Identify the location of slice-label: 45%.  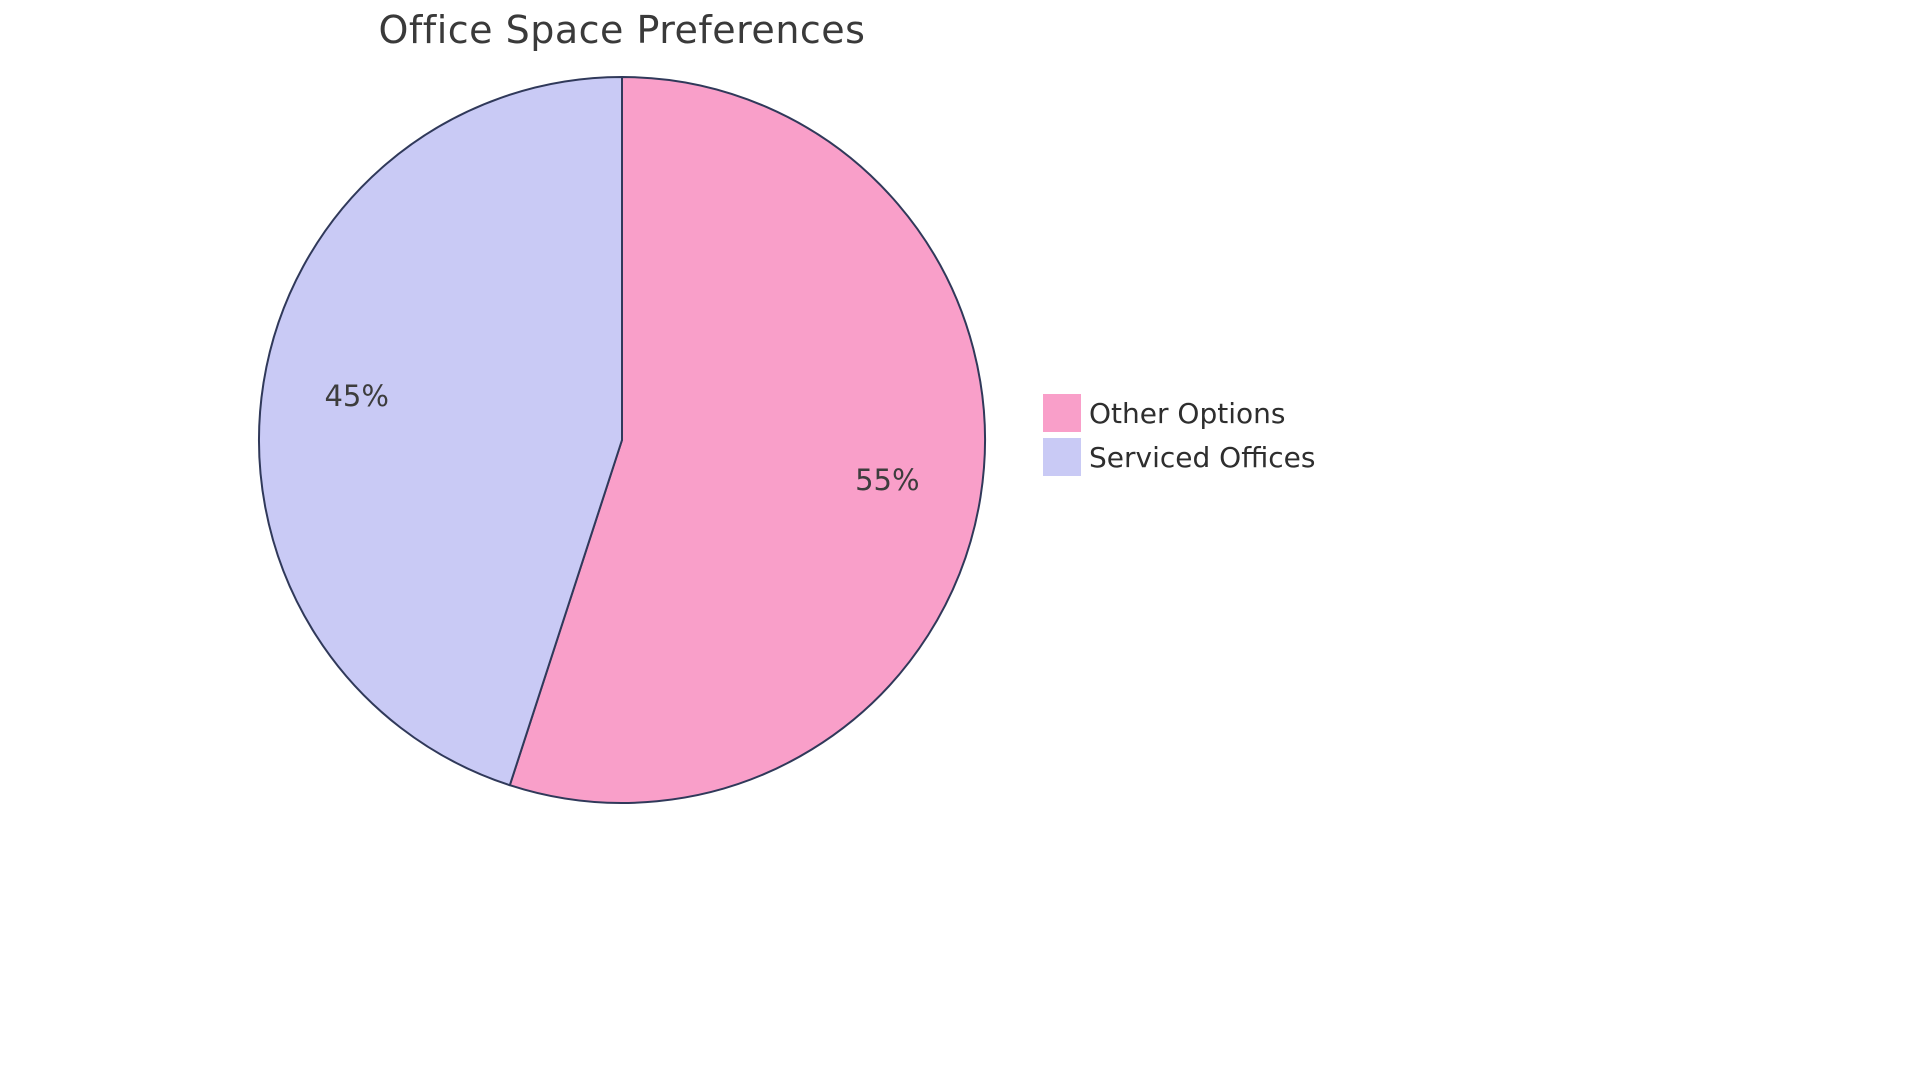
(356, 396).